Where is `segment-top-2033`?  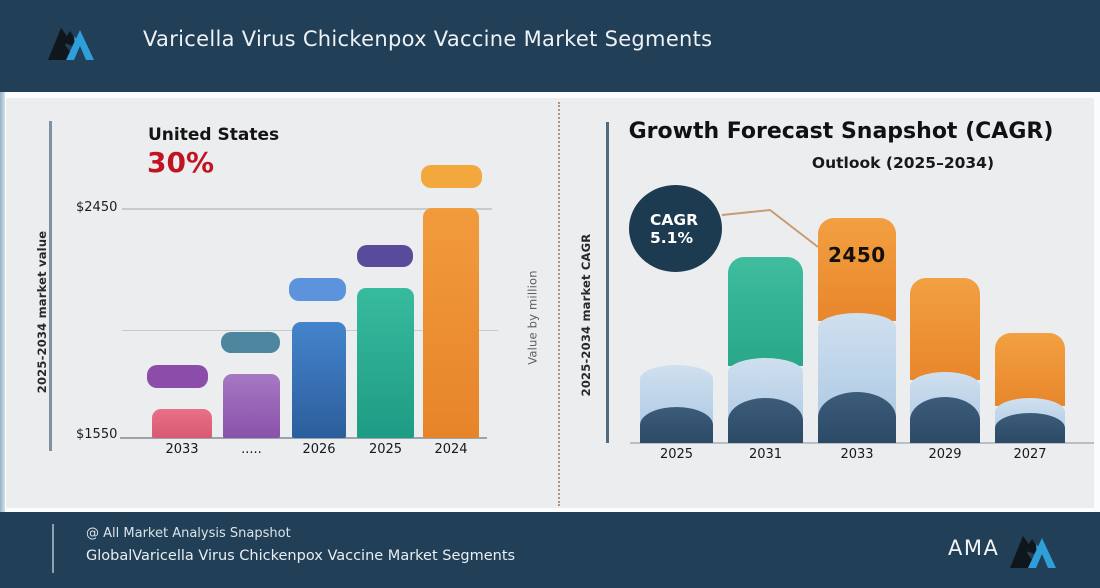
segment-top-2033 is located at coordinates (857, 269).